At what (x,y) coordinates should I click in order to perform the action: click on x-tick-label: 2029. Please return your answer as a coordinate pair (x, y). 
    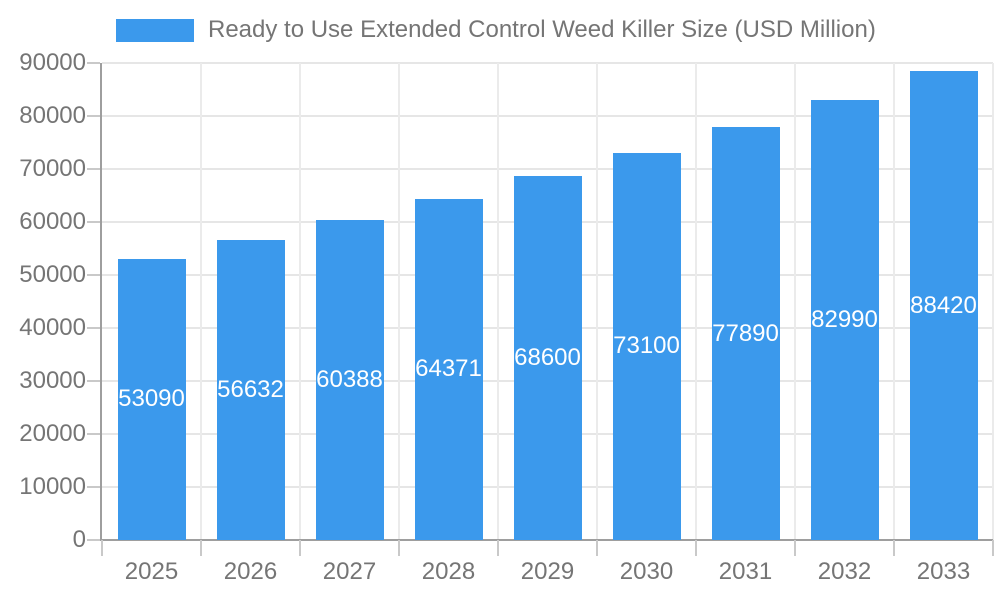
    Looking at the image, I should click on (547, 571).